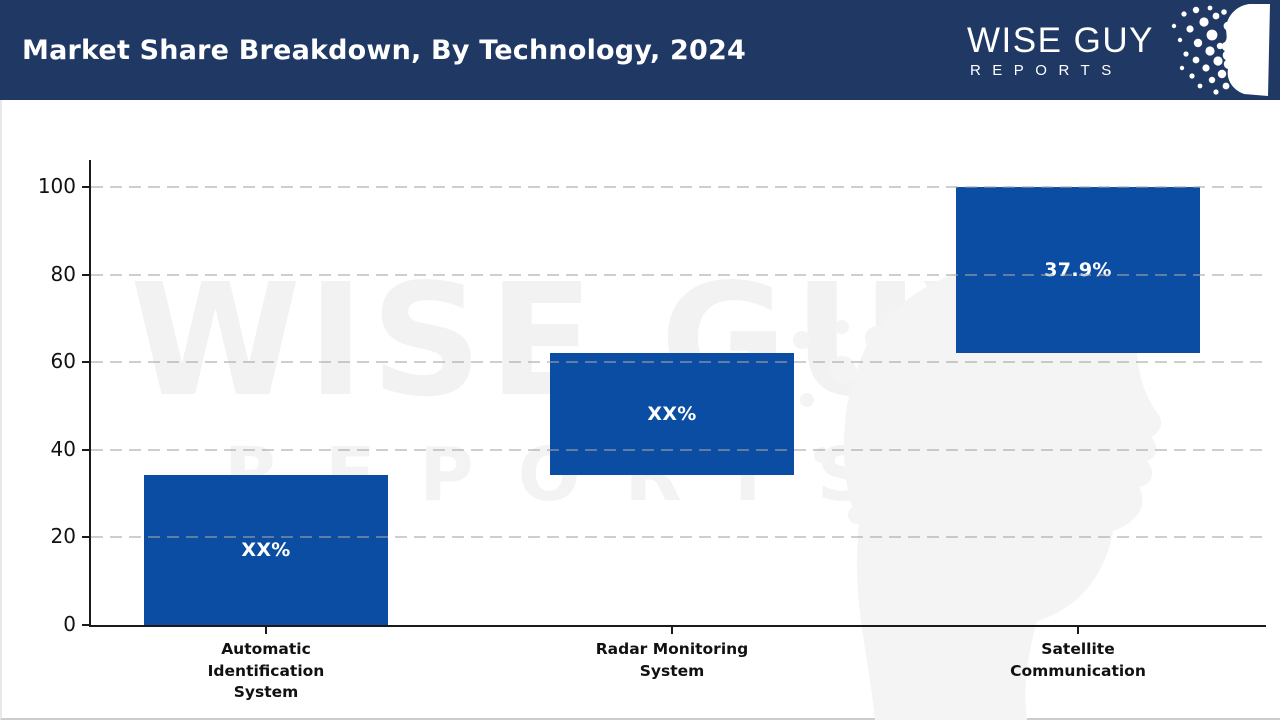 The width and height of the screenshot is (1280, 720). What do you see at coordinates (1220, 50) in the screenshot?
I see `logo-face-icon` at bounding box center [1220, 50].